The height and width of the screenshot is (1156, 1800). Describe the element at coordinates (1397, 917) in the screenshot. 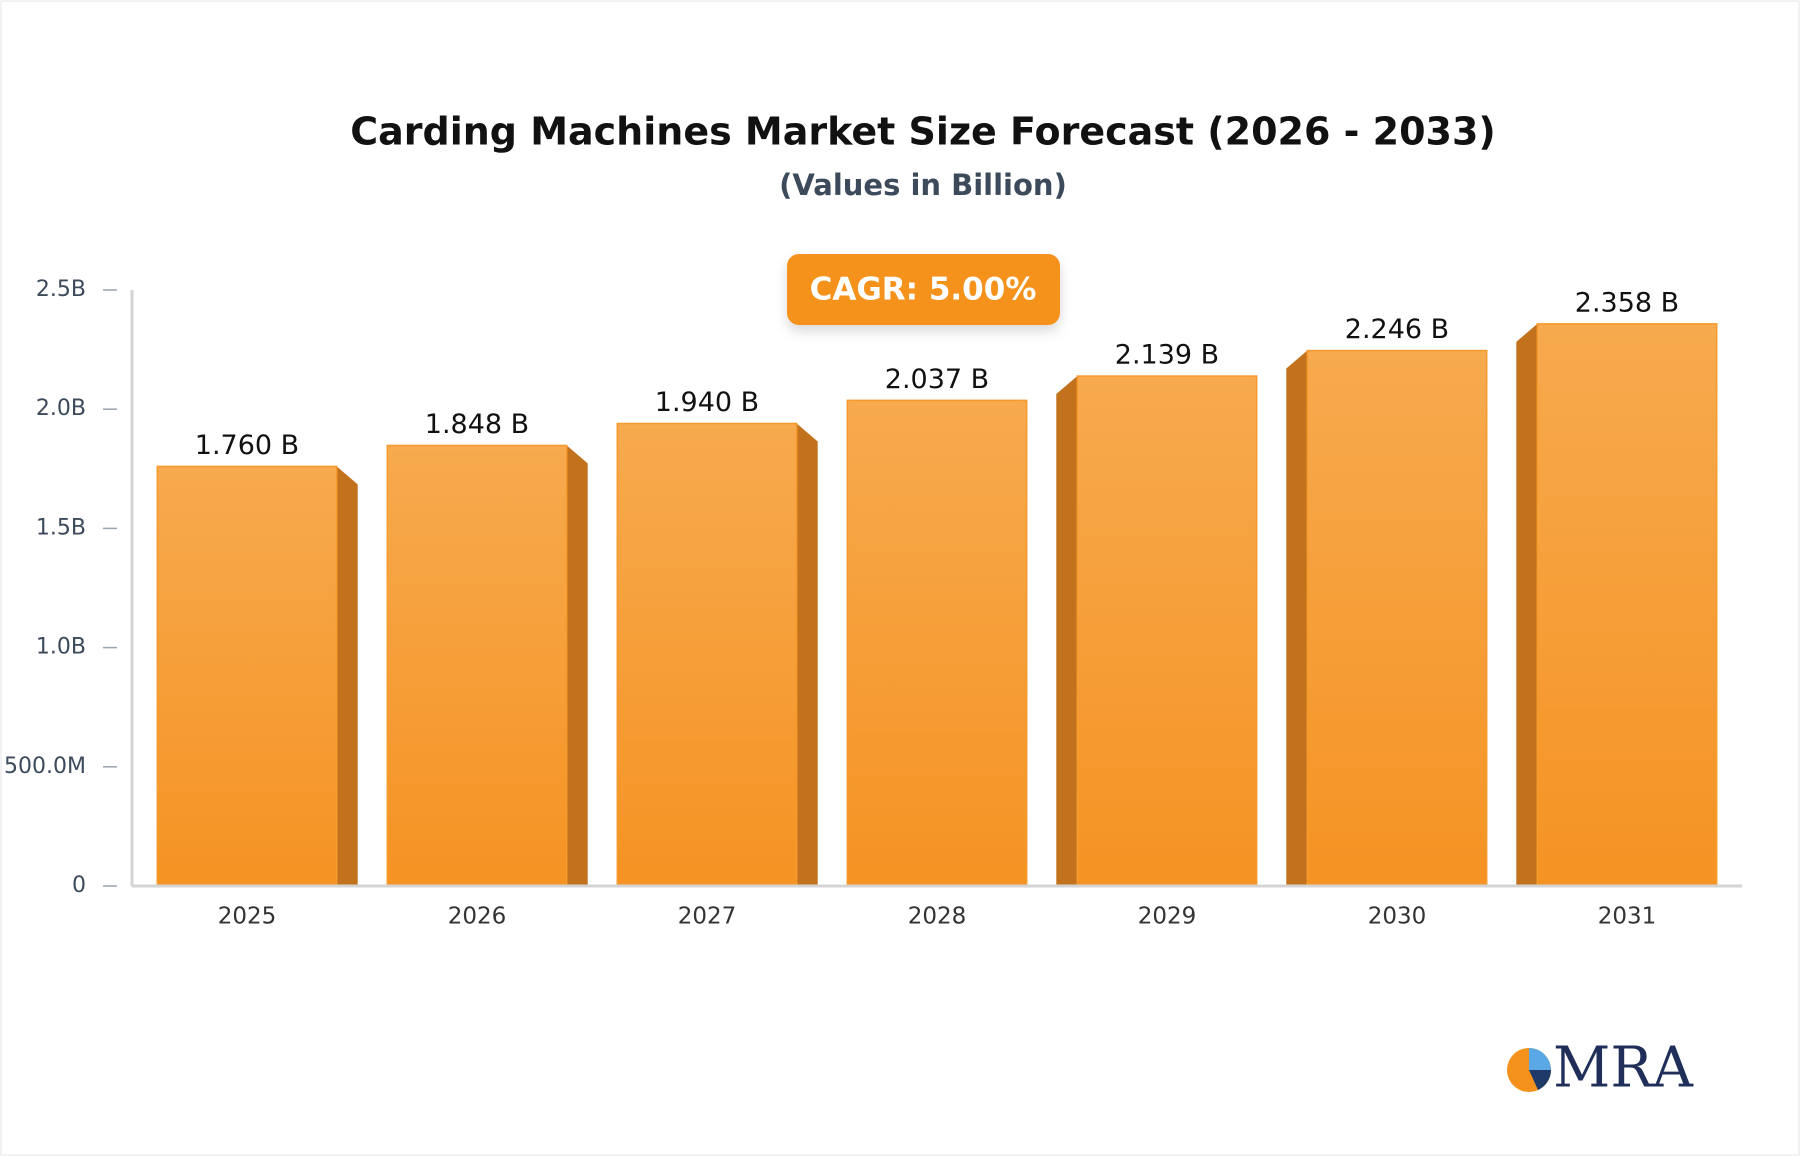

I see `x-tick-label: 2030` at that location.